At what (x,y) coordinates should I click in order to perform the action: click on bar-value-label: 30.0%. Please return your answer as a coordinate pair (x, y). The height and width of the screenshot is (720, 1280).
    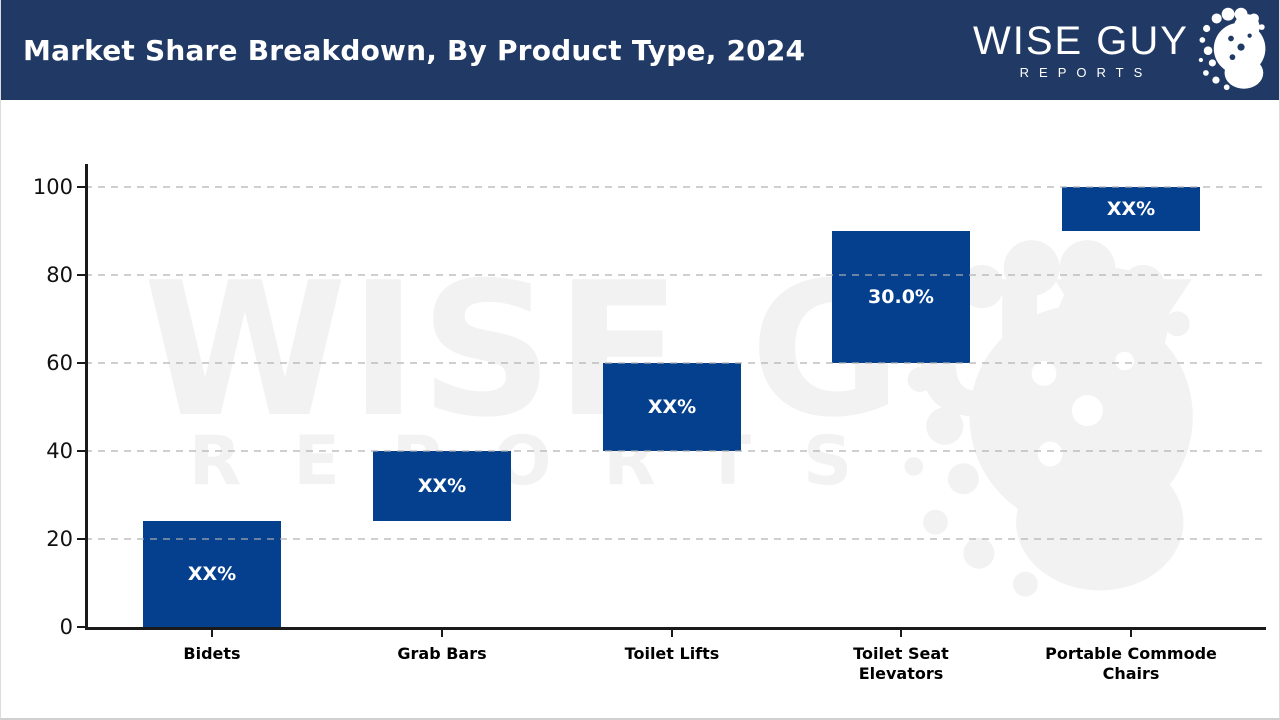
    Looking at the image, I should click on (901, 297).